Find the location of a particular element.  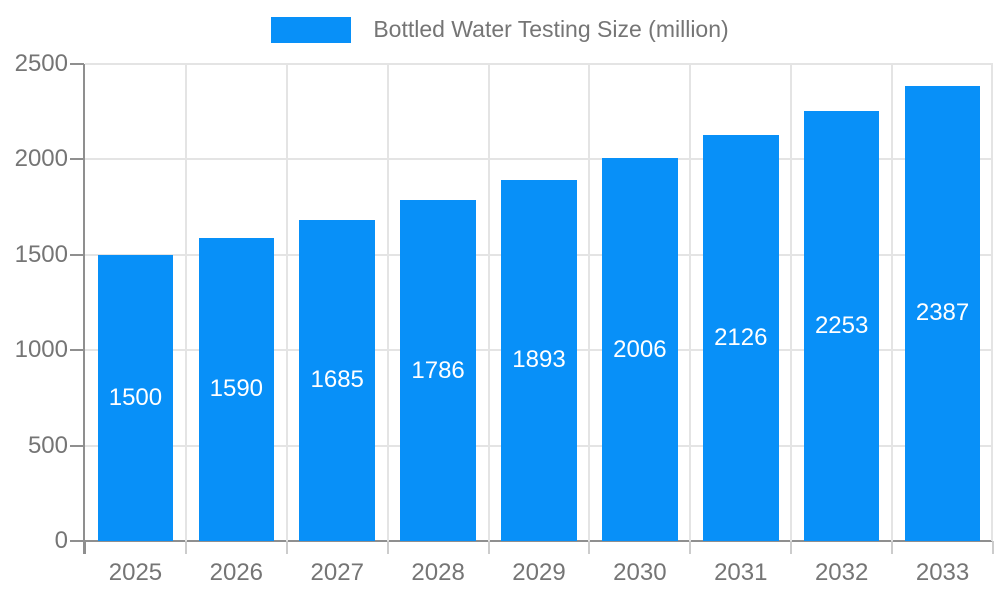

x-tick-label: 2032 is located at coordinates (841, 572).